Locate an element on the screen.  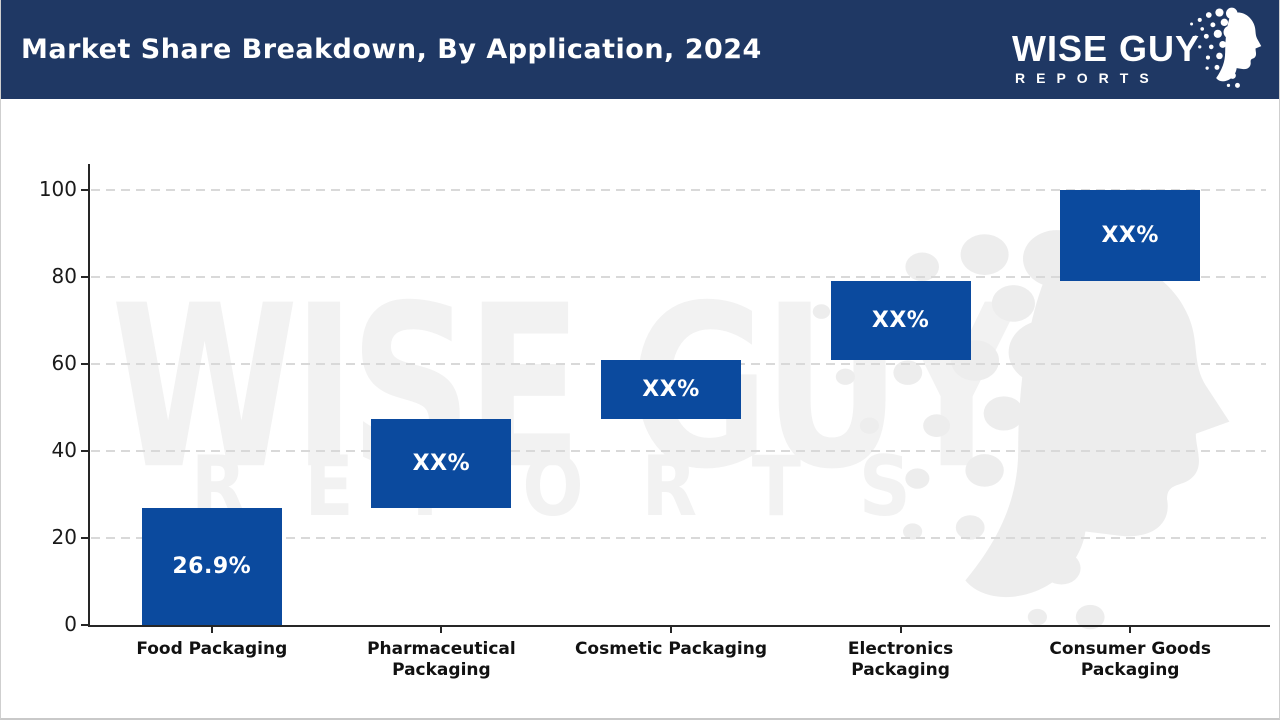
bar-value-label: 26.9% is located at coordinates (212, 566).